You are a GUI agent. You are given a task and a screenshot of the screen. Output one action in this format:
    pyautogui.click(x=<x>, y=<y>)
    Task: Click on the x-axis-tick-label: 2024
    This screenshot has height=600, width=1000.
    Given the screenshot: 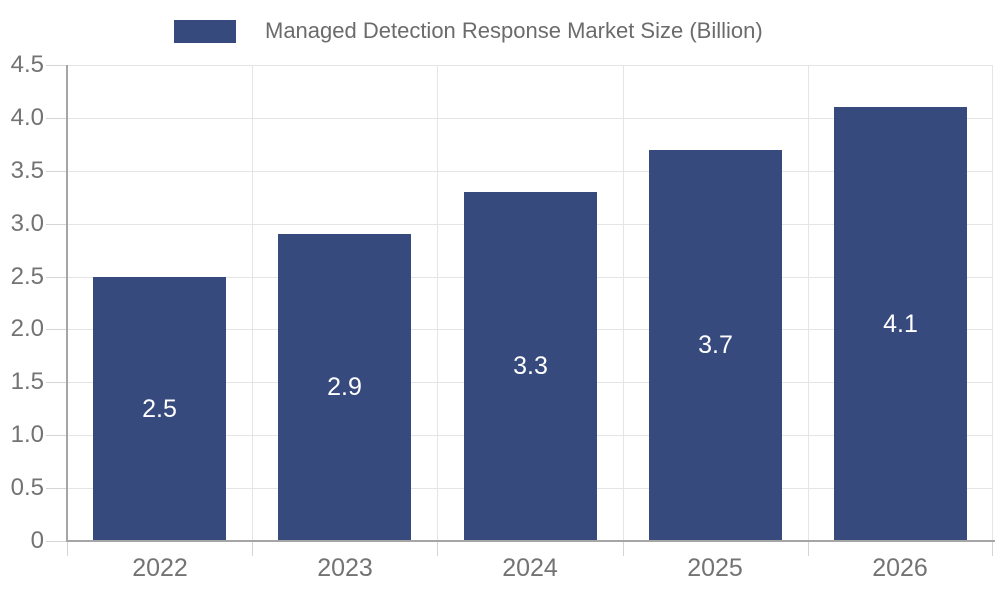 What is the action you would take?
    pyautogui.click(x=530, y=568)
    